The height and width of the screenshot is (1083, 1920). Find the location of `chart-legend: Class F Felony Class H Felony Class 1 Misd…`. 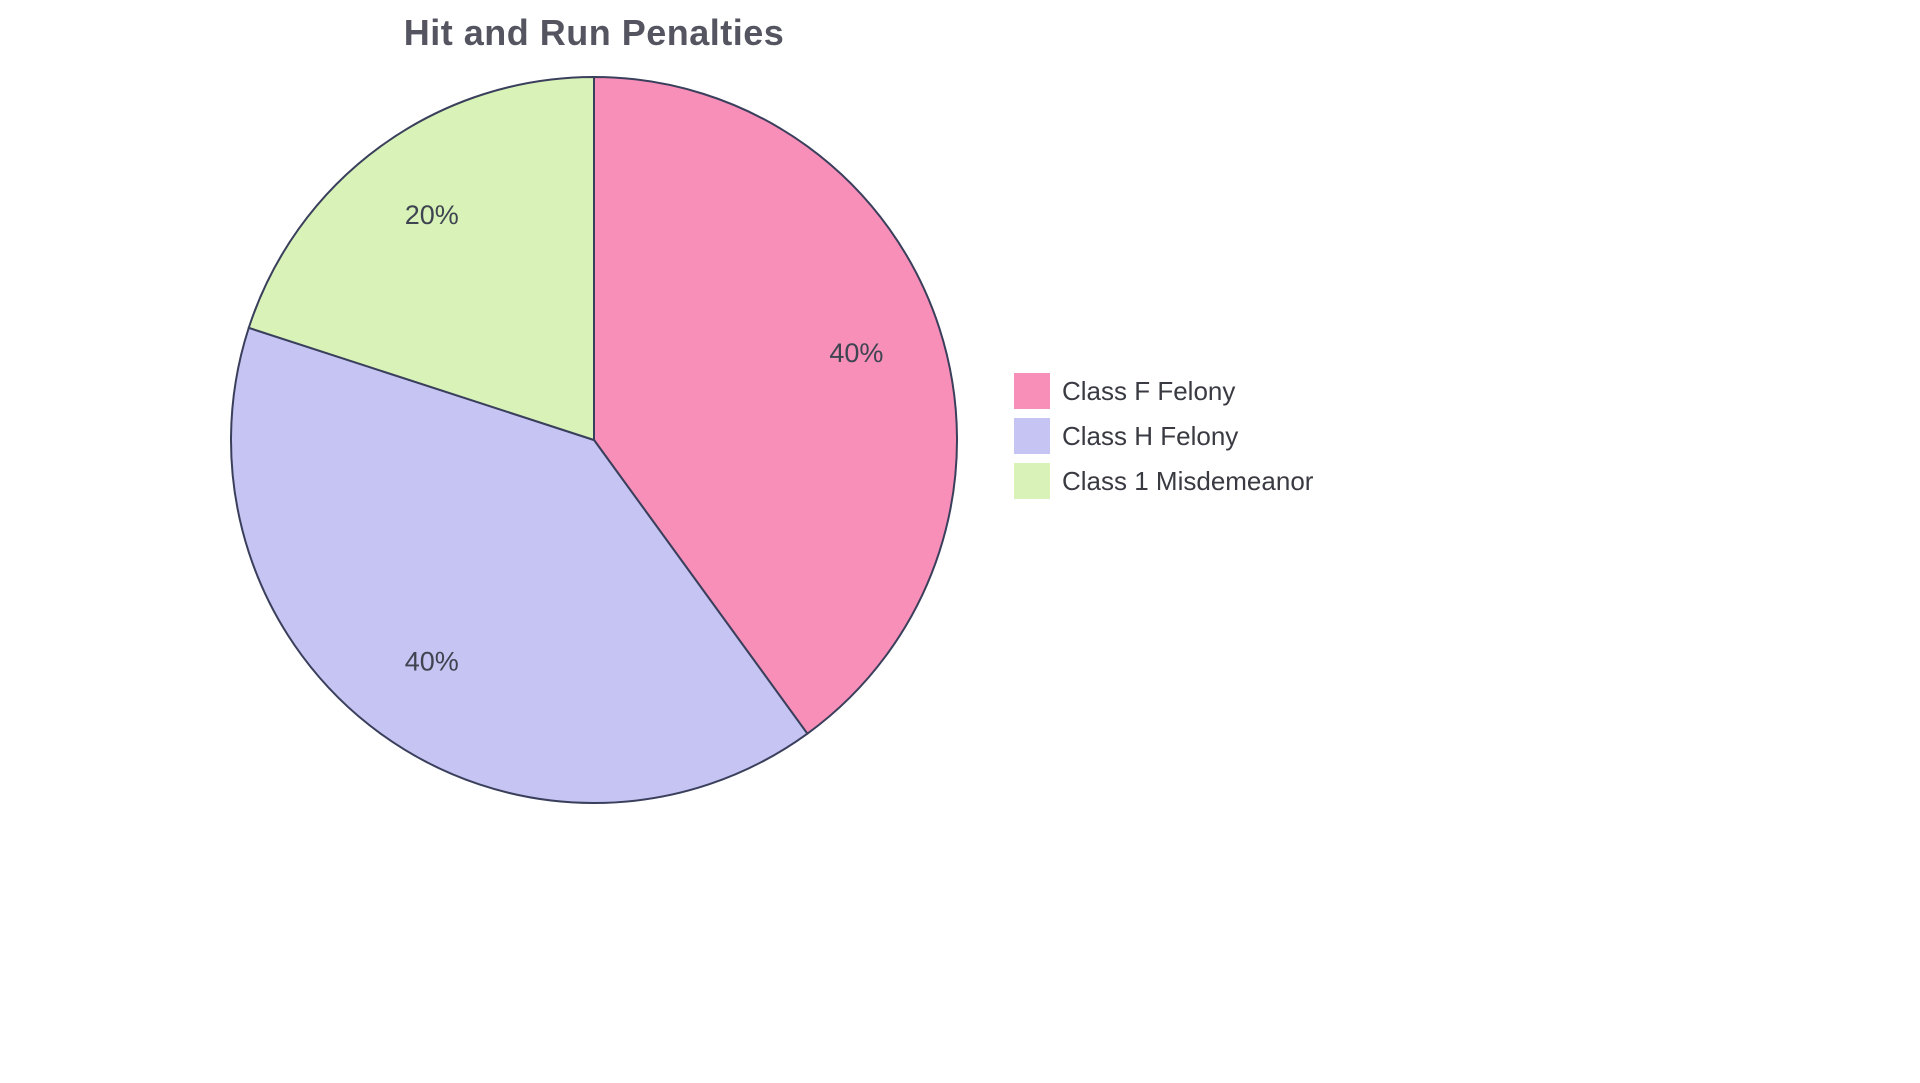

chart-legend: Class F Felony Class H Felony Class 1 Misd… is located at coordinates (1163, 436).